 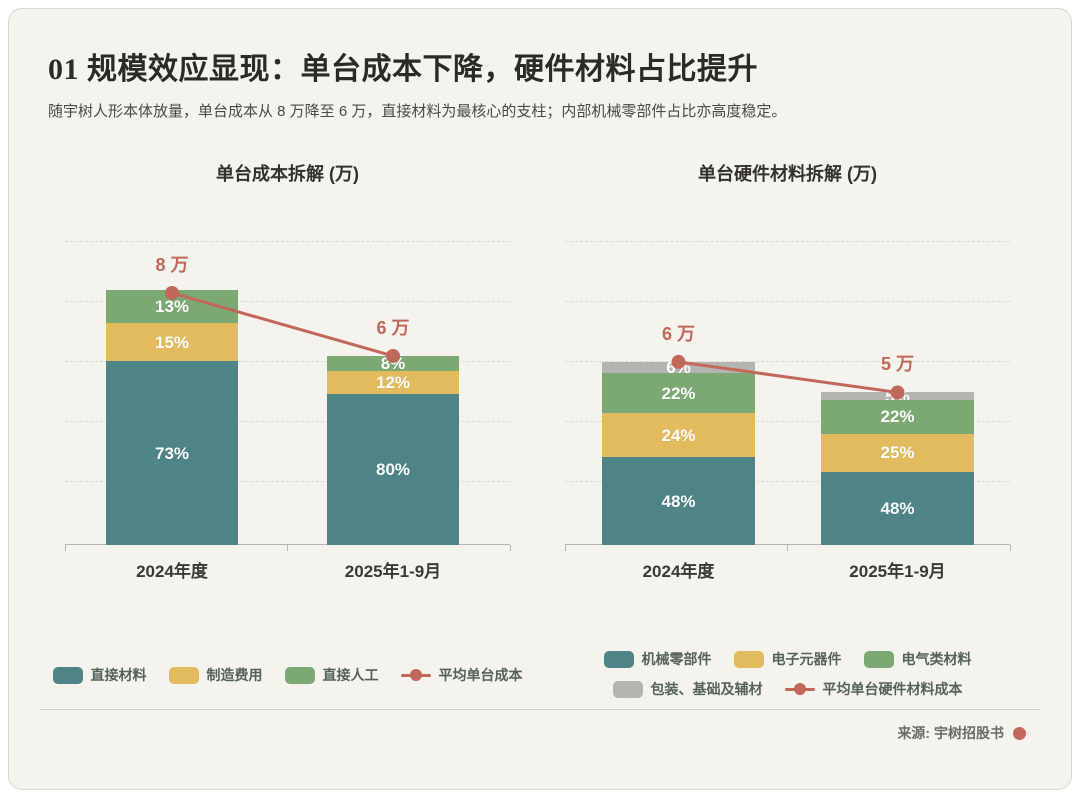 What do you see at coordinates (1019, 733) in the screenshot?
I see `source-dot` at bounding box center [1019, 733].